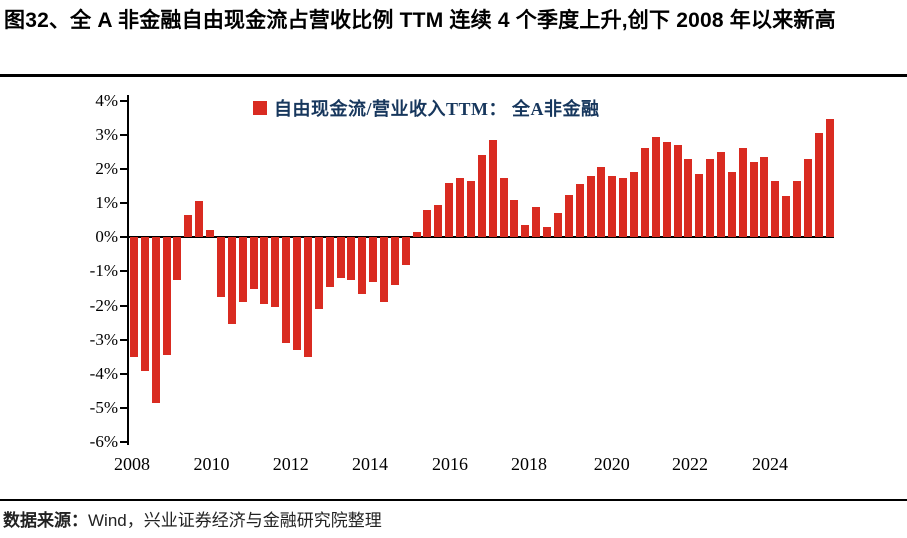 The image size is (907, 538). Describe the element at coordinates (770, 464) in the screenshot. I see `x-axis-label: 2024` at that location.